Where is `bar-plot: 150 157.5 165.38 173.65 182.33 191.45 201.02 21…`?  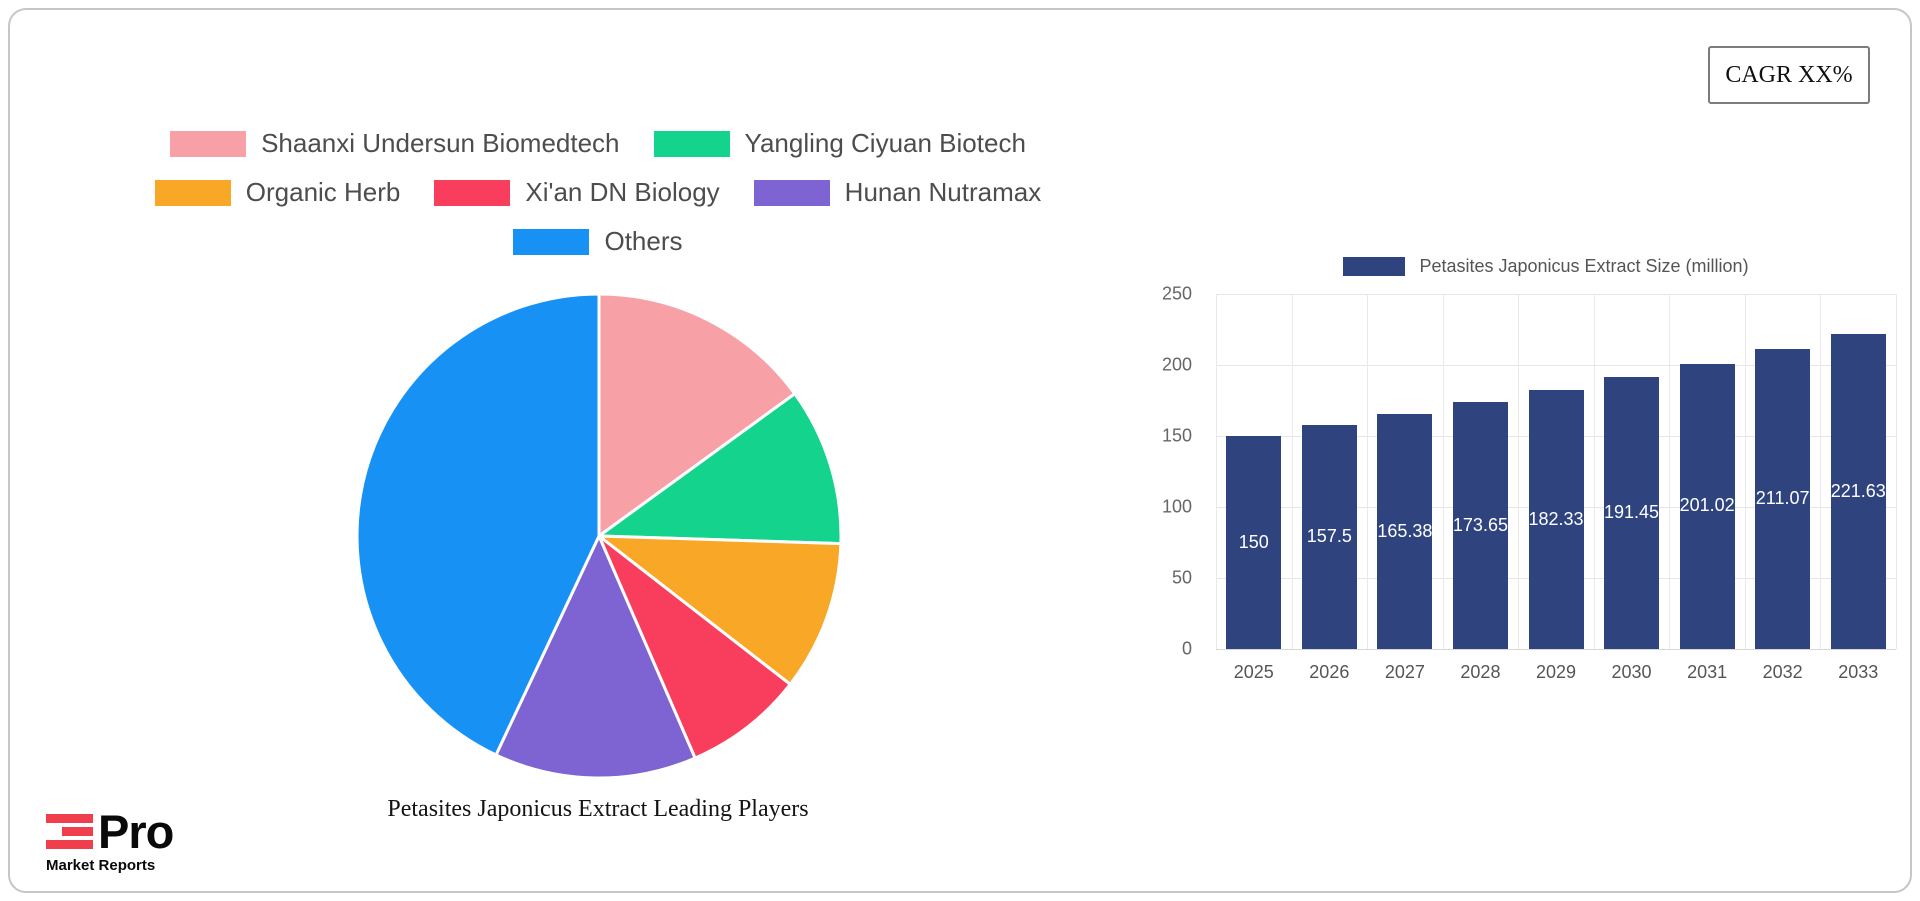
bar-plot: 150 157.5 165.38 173.65 182.33 191.45 201.02 21… is located at coordinates (1556, 472).